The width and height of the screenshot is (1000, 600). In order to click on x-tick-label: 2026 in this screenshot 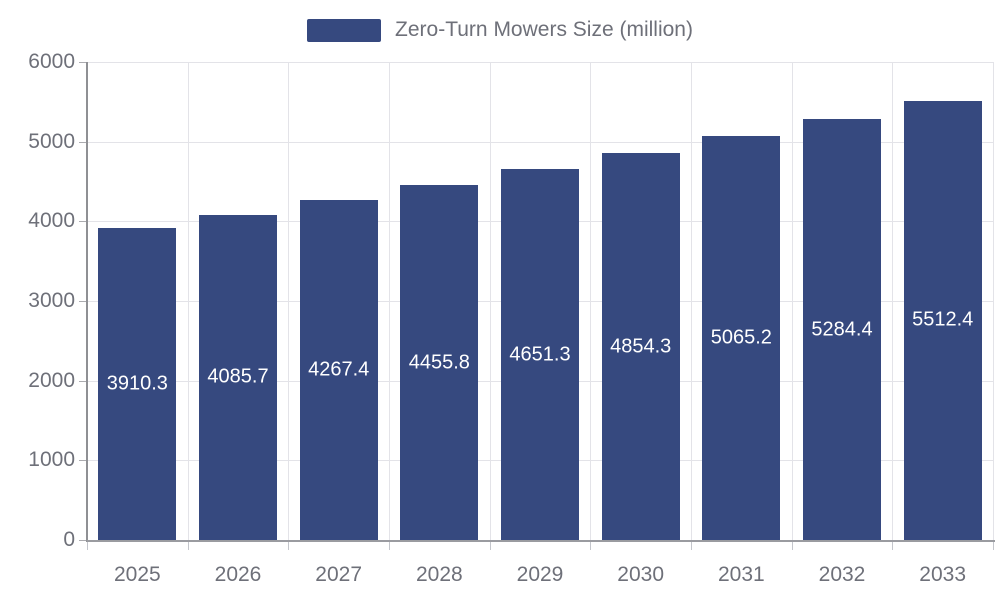, I will do `click(238, 574)`.